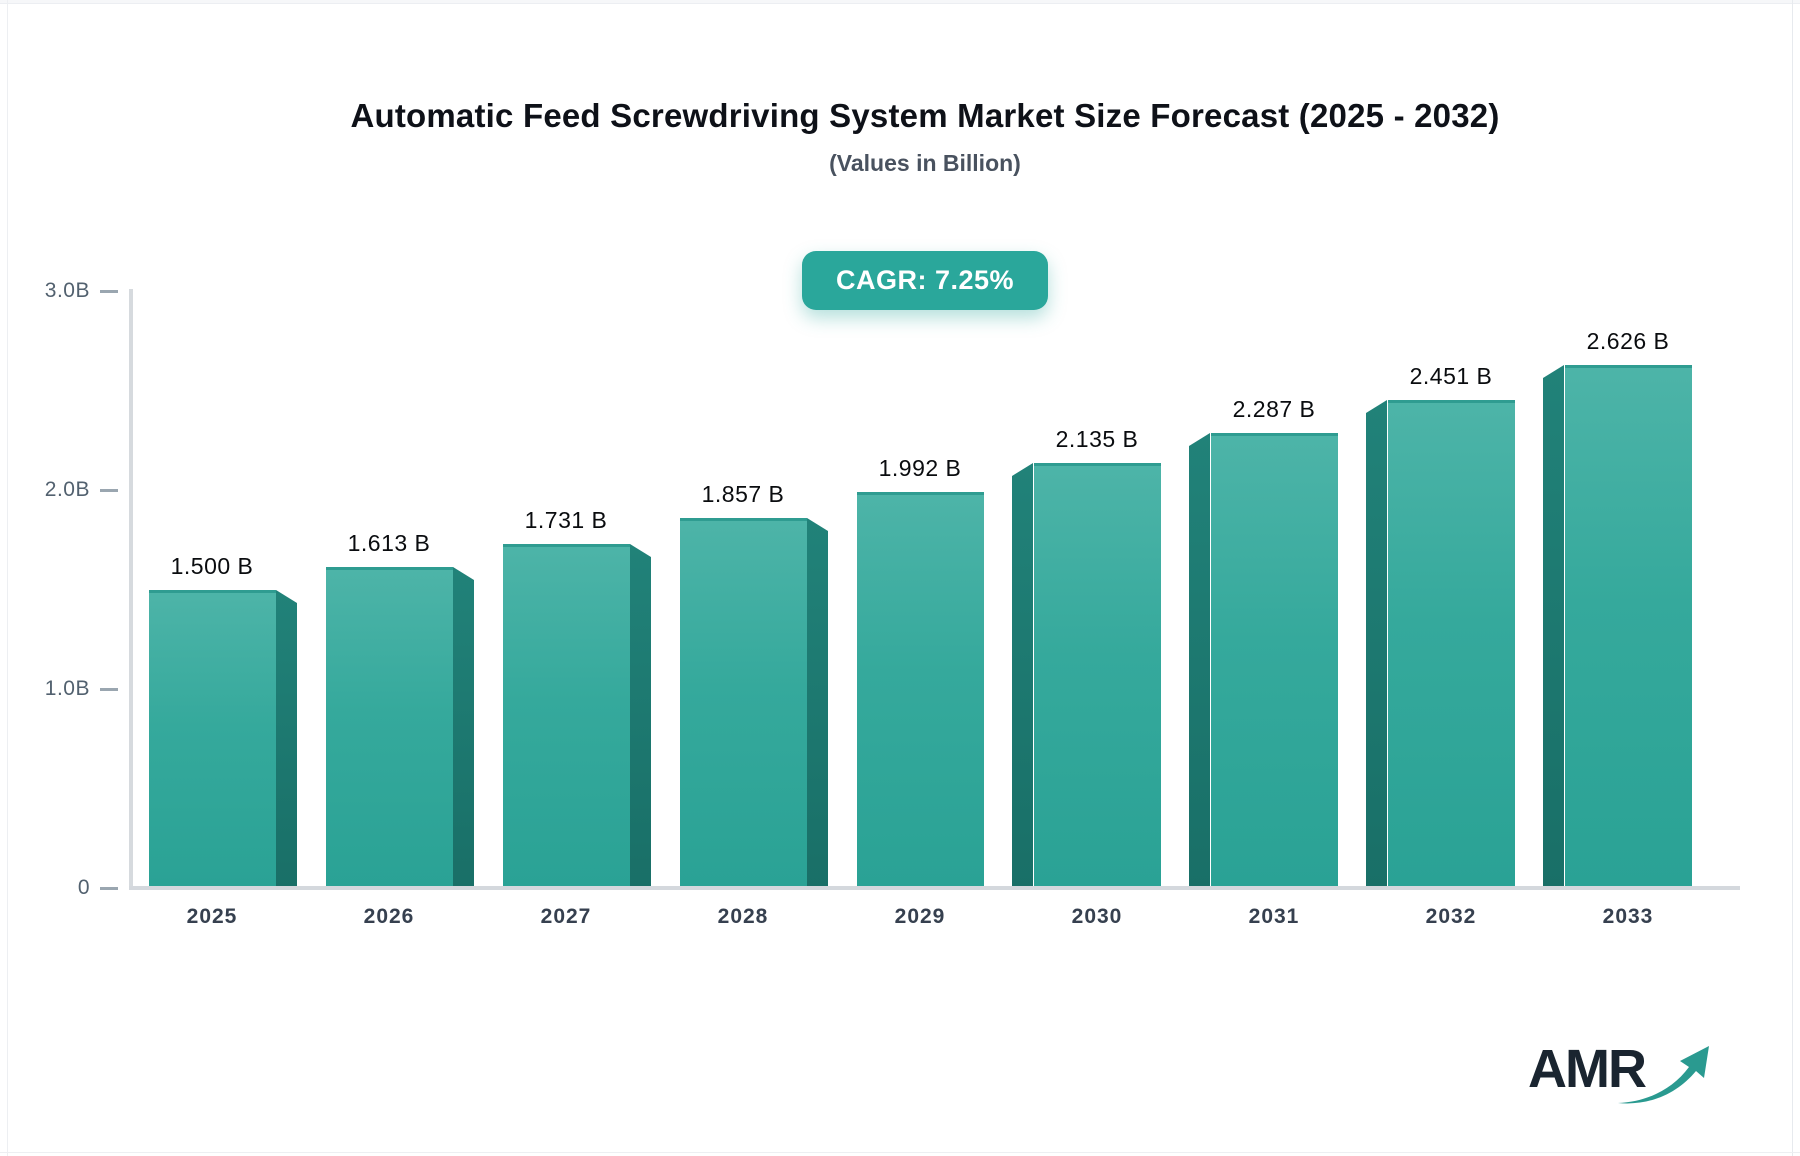  What do you see at coordinates (212, 916) in the screenshot?
I see `x-tick-label-2025: 2025` at bounding box center [212, 916].